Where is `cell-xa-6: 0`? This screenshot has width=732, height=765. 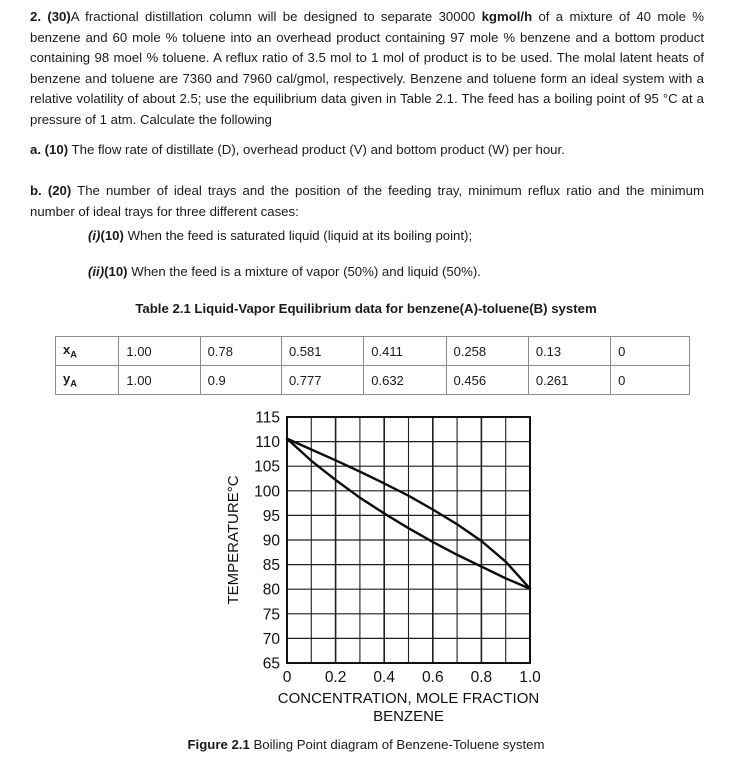 cell-xa-6: 0 is located at coordinates (650, 351).